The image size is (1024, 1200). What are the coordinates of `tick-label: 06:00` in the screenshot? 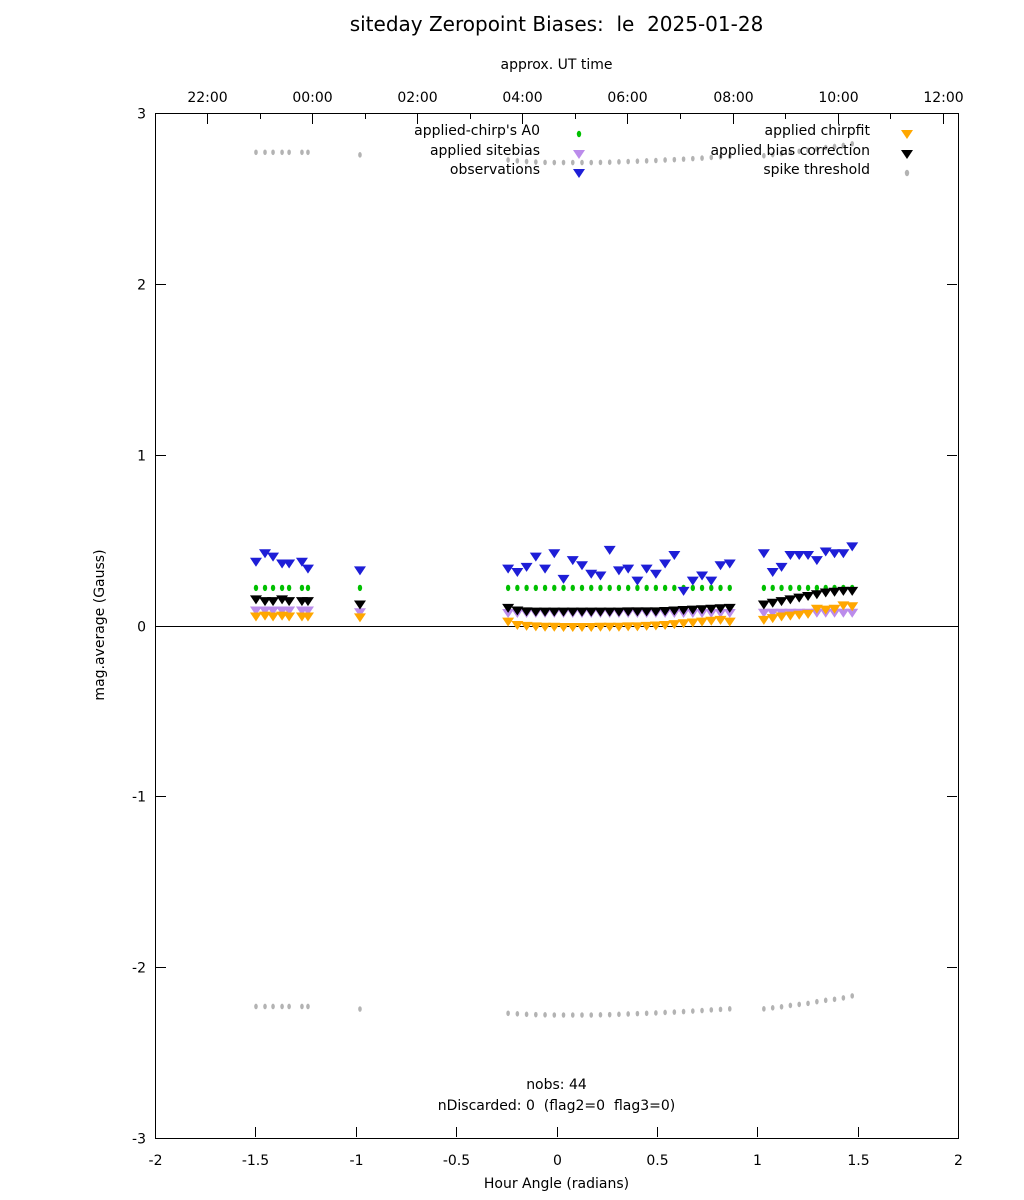 It's located at (627, 98).